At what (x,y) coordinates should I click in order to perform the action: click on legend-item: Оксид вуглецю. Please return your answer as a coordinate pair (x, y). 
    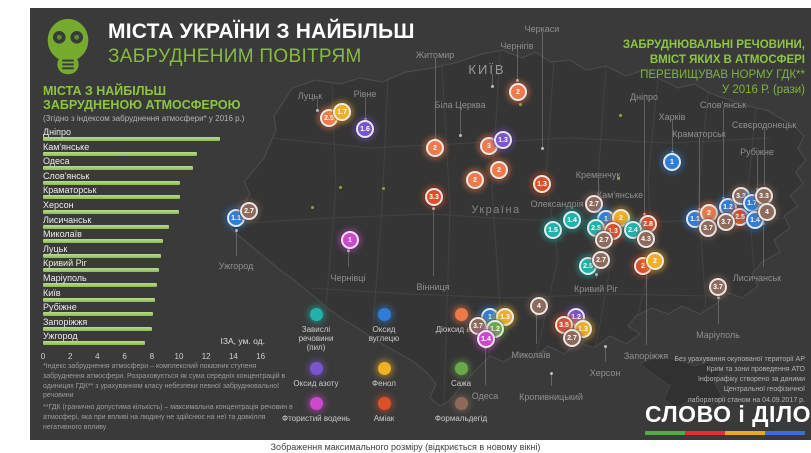
    Looking at the image, I should click on (384, 330).